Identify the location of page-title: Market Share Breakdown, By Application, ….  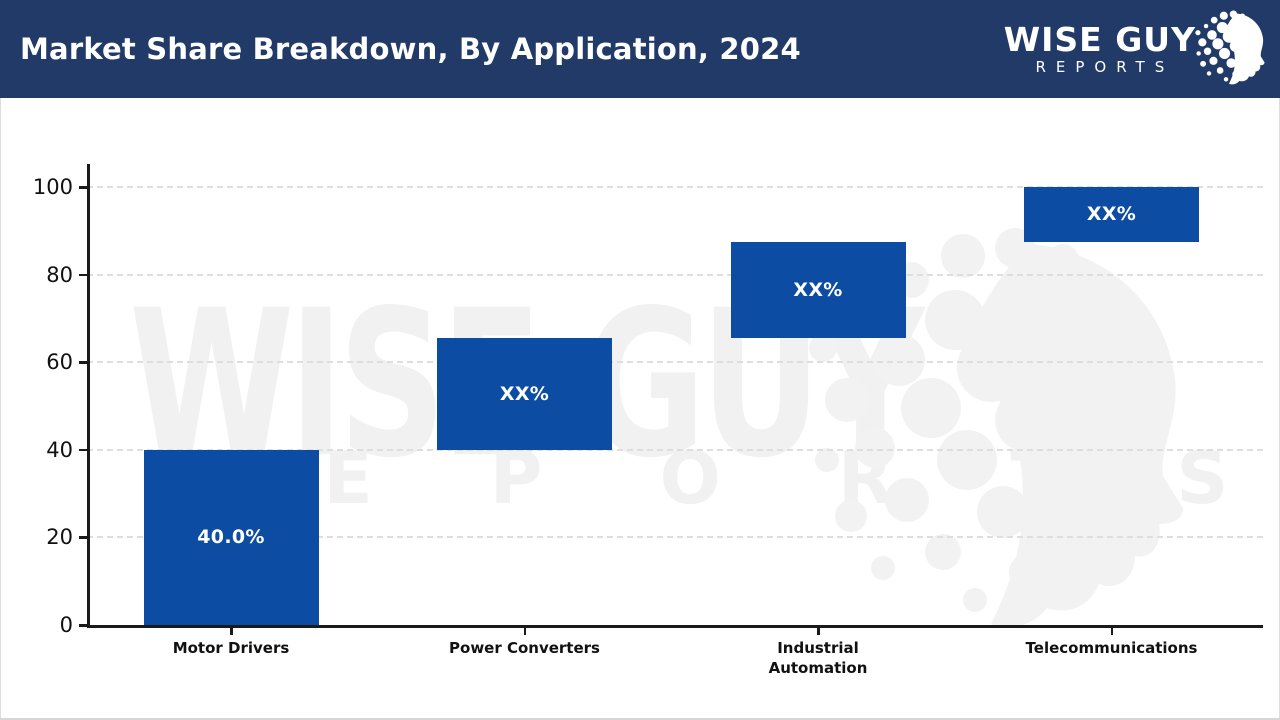
(410, 49).